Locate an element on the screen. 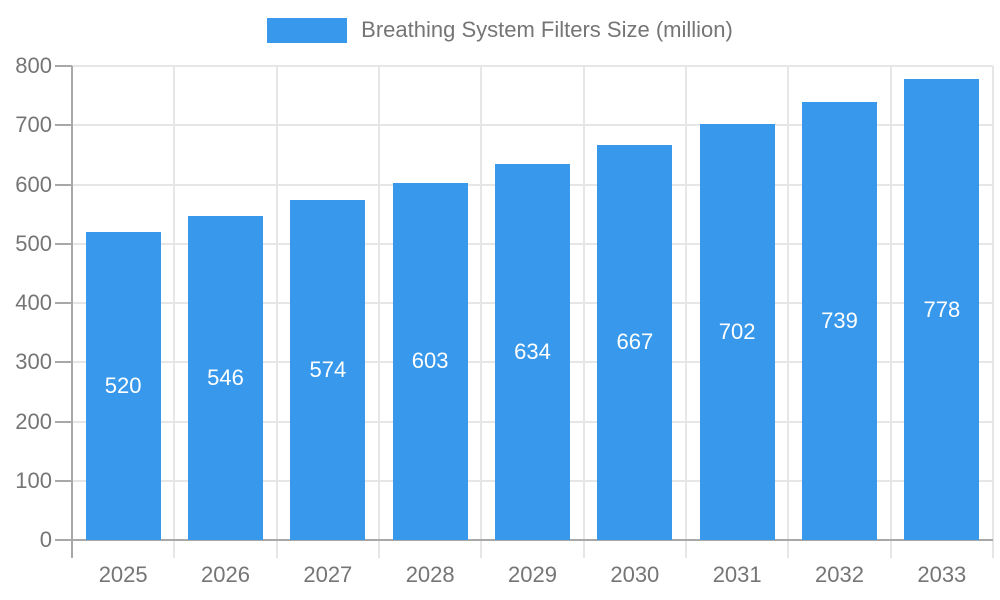  bar-2032: 739 is located at coordinates (839, 321).